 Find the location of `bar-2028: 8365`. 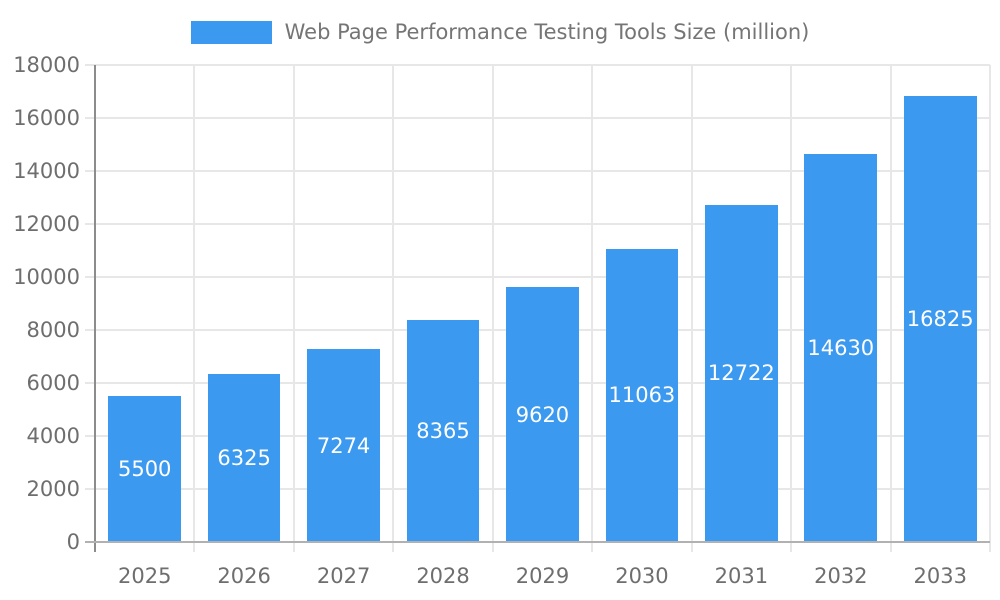

bar-2028: 8365 is located at coordinates (443, 431).